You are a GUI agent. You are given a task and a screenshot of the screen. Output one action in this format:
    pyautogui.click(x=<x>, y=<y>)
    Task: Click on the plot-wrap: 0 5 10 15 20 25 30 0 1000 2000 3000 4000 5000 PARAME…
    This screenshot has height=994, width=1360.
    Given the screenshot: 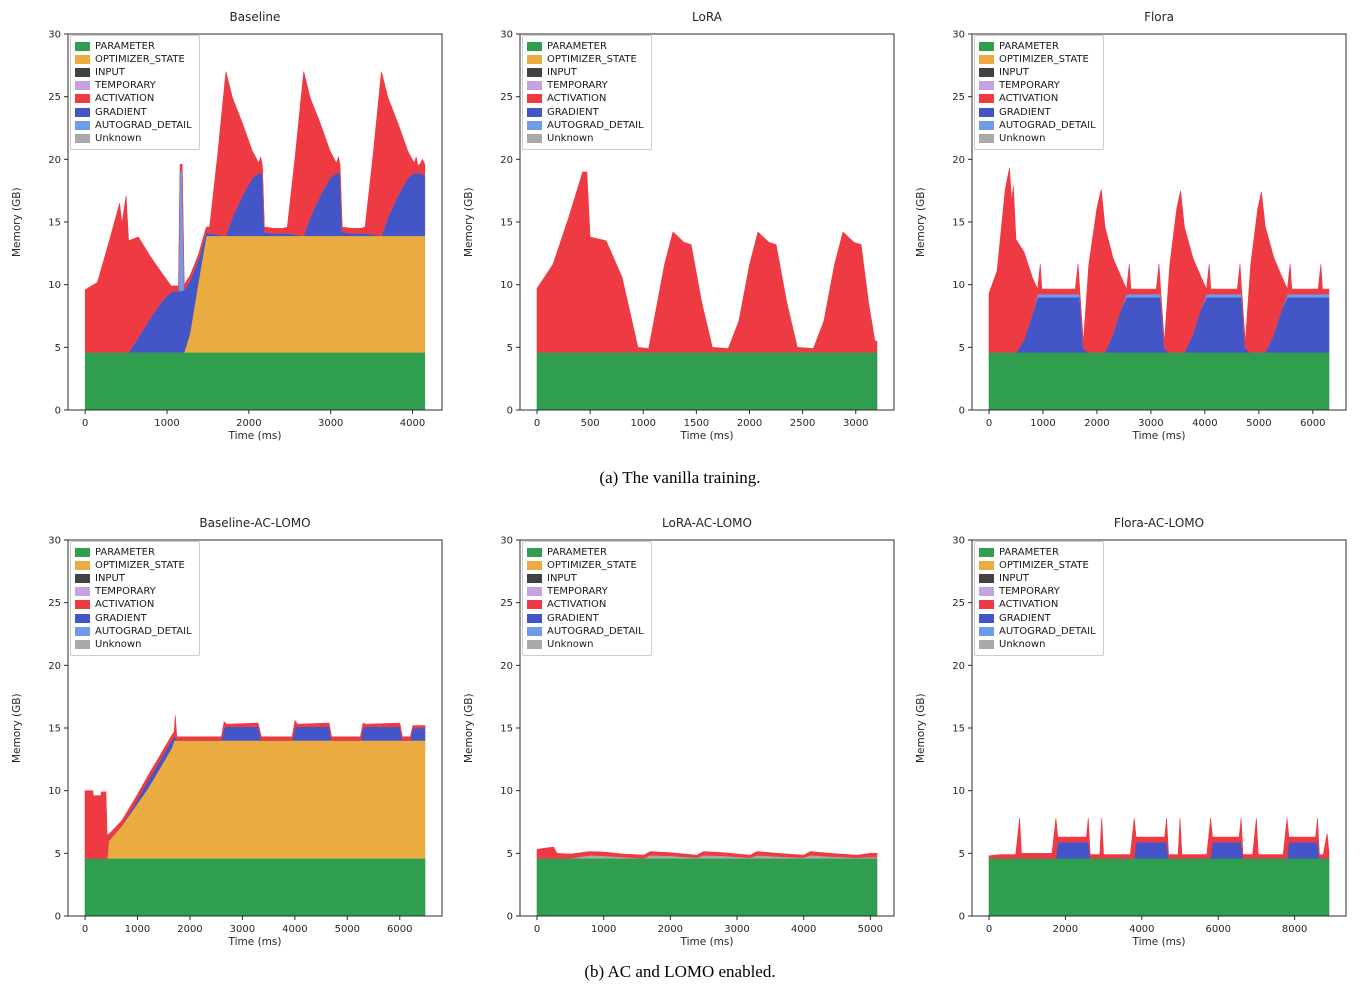 What is the action you would take?
    pyautogui.click(x=689, y=735)
    